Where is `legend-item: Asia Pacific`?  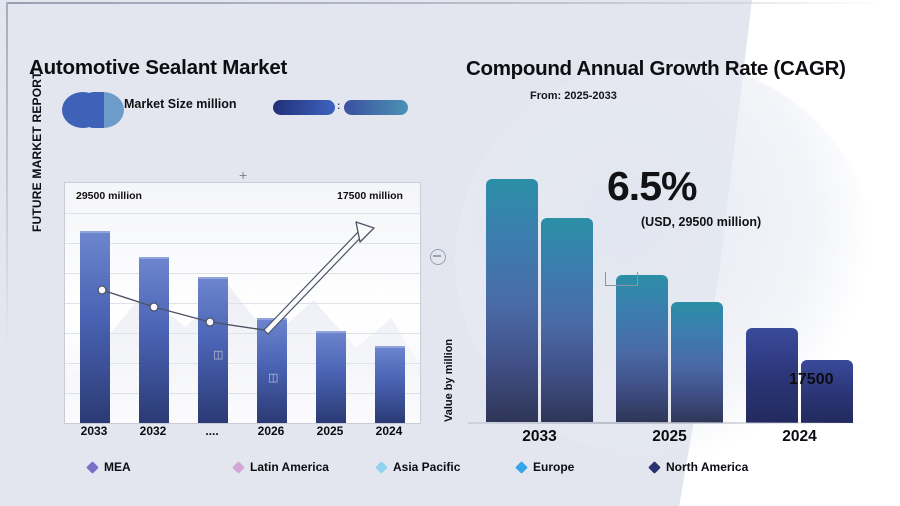
legend-item: Asia Pacific is located at coordinates (418, 467).